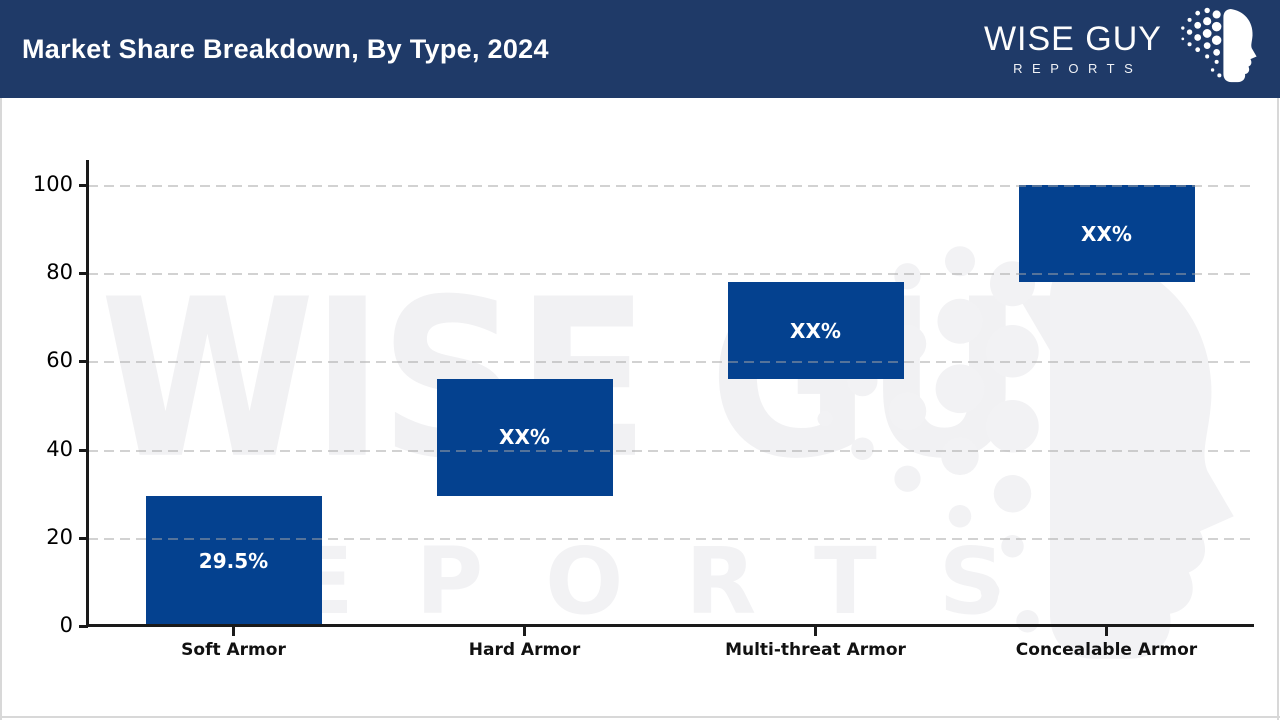 Image resolution: width=1280 pixels, height=720 pixels. I want to click on y-tick-label: 40, so click(59, 448).